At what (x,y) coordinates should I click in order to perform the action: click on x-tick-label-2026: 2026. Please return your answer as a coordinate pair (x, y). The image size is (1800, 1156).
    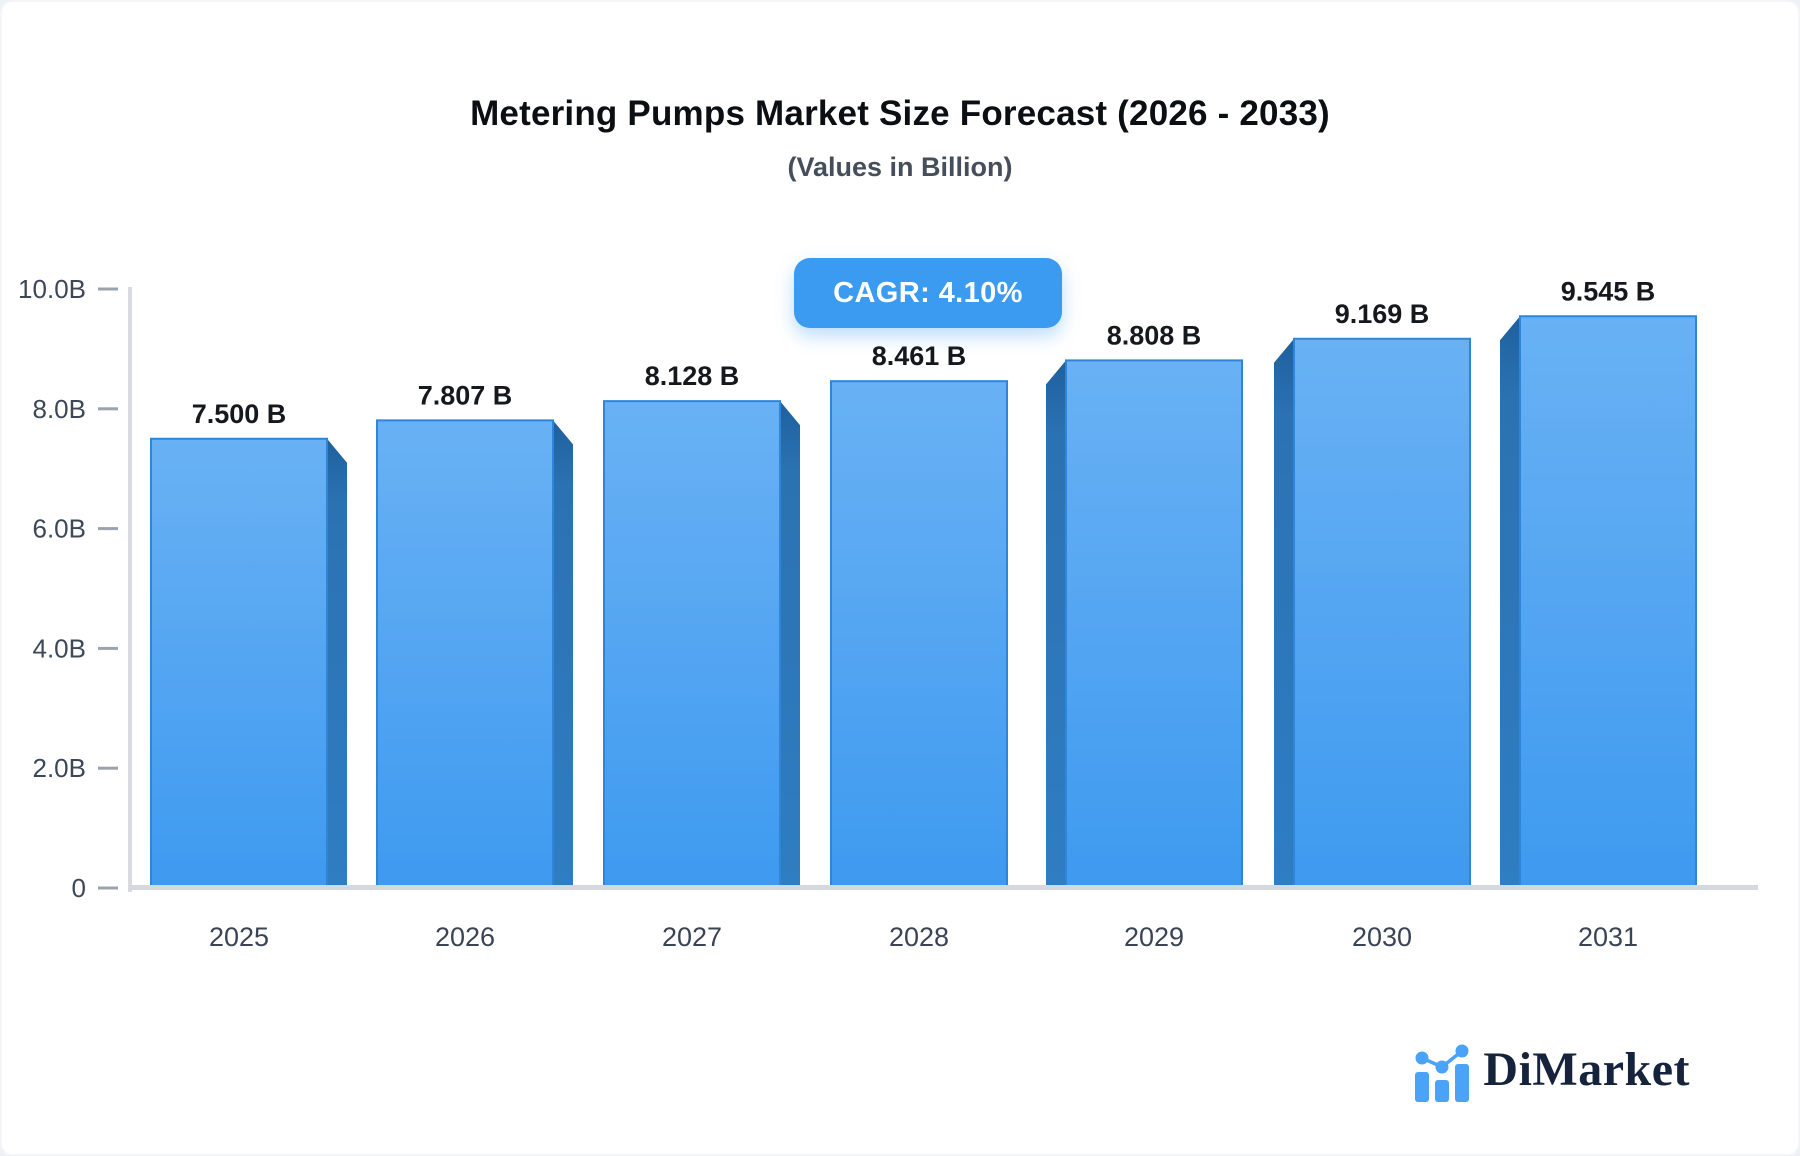
    Looking at the image, I should click on (465, 937).